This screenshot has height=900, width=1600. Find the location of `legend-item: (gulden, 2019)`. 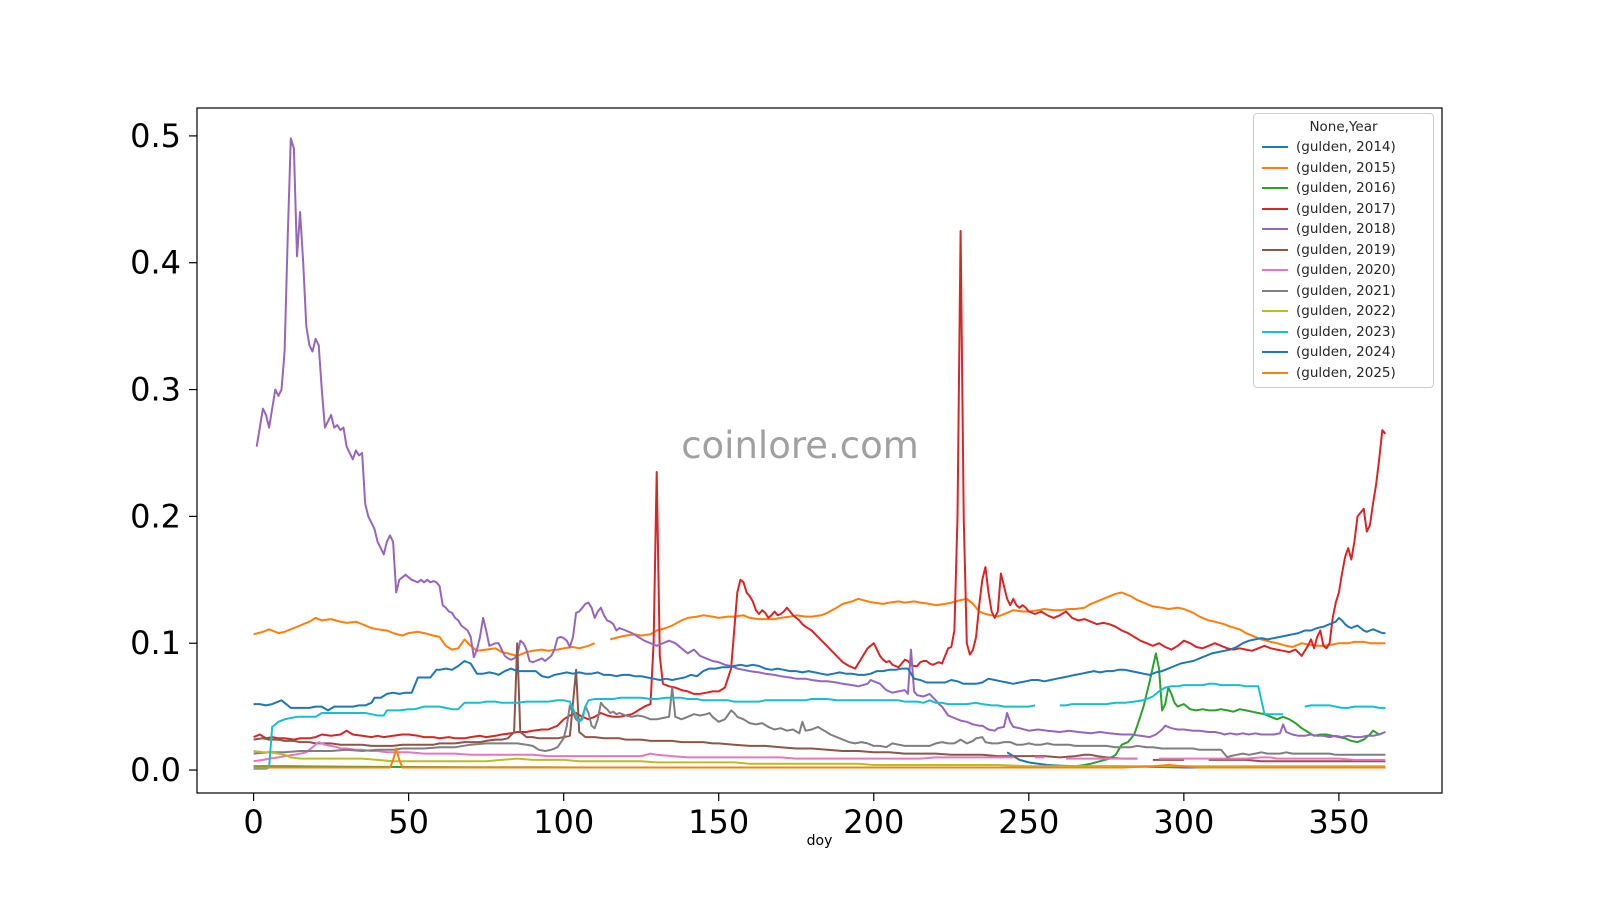

legend-item: (gulden, 2019) is located at coordinates (1343, 250).